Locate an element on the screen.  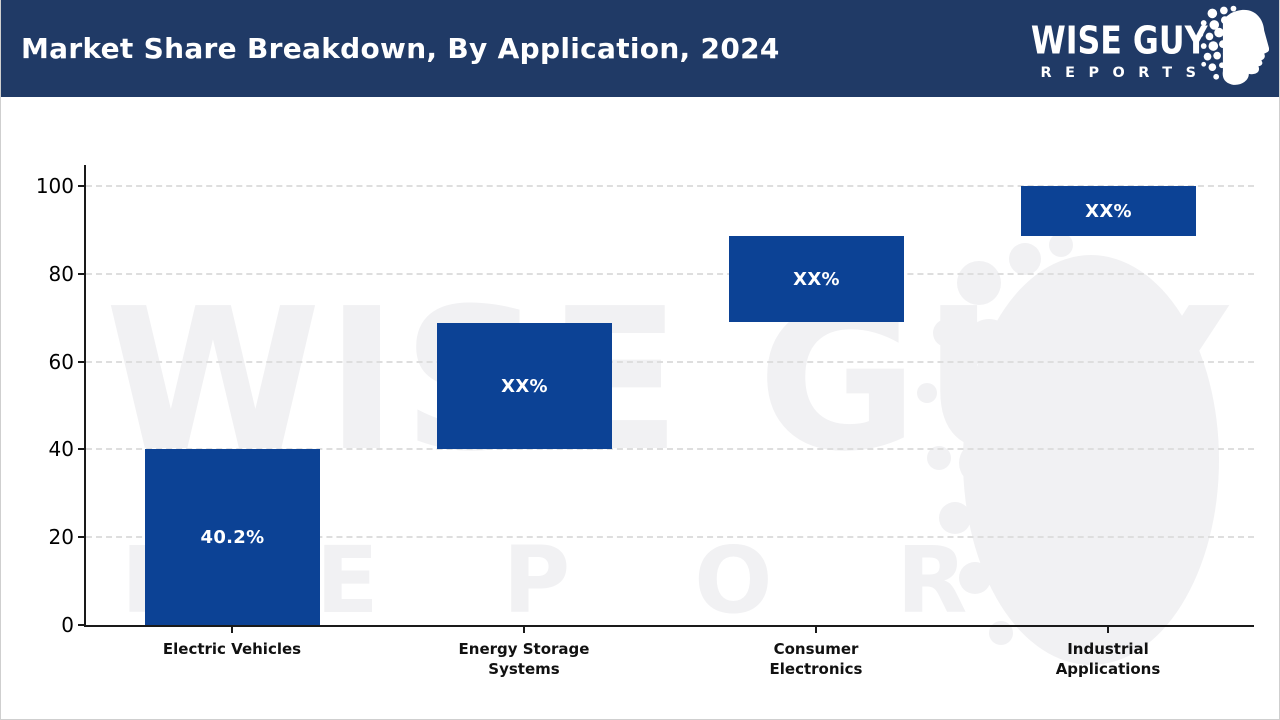
brand-logo-graphic: WISE GUY REPORTS is located at coordinates (1150, 45).